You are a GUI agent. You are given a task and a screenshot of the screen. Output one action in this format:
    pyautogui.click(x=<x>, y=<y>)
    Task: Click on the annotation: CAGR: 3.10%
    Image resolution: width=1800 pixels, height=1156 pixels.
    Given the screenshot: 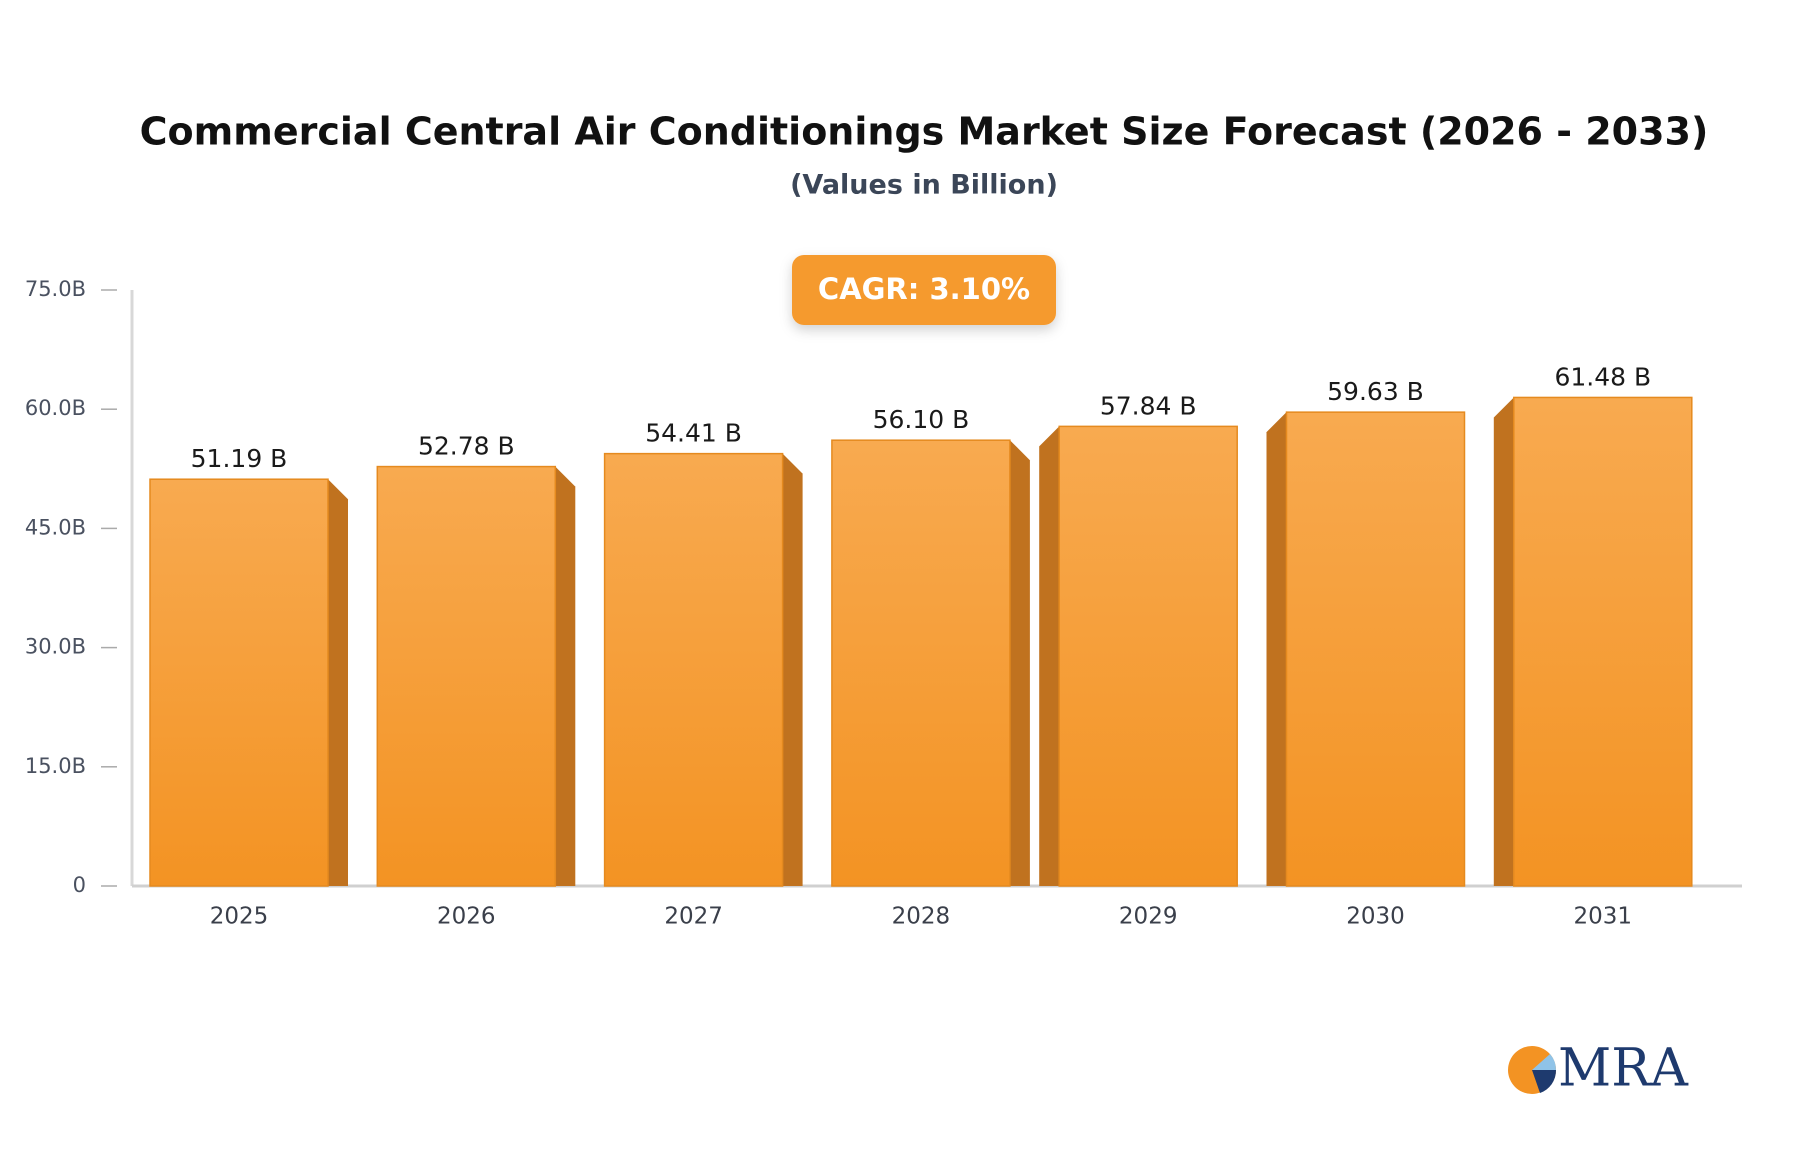 What is the action you would take?
    pyautogui.click(x=924, y=289)
    